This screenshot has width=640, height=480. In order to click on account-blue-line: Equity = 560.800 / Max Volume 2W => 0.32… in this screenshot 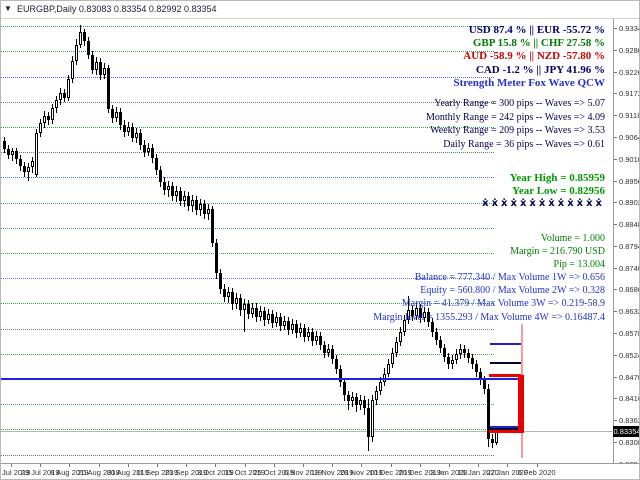, I will do `click(512, 291)`.